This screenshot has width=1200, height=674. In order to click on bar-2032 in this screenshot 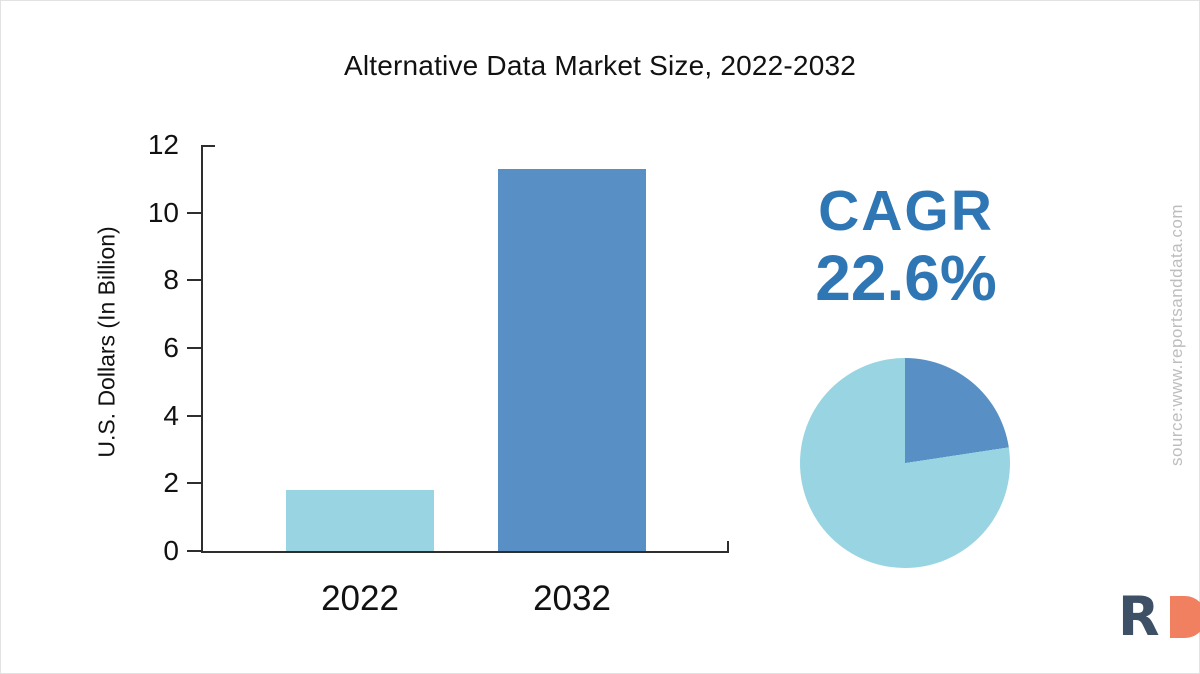, I will do `click(572, 359)`.